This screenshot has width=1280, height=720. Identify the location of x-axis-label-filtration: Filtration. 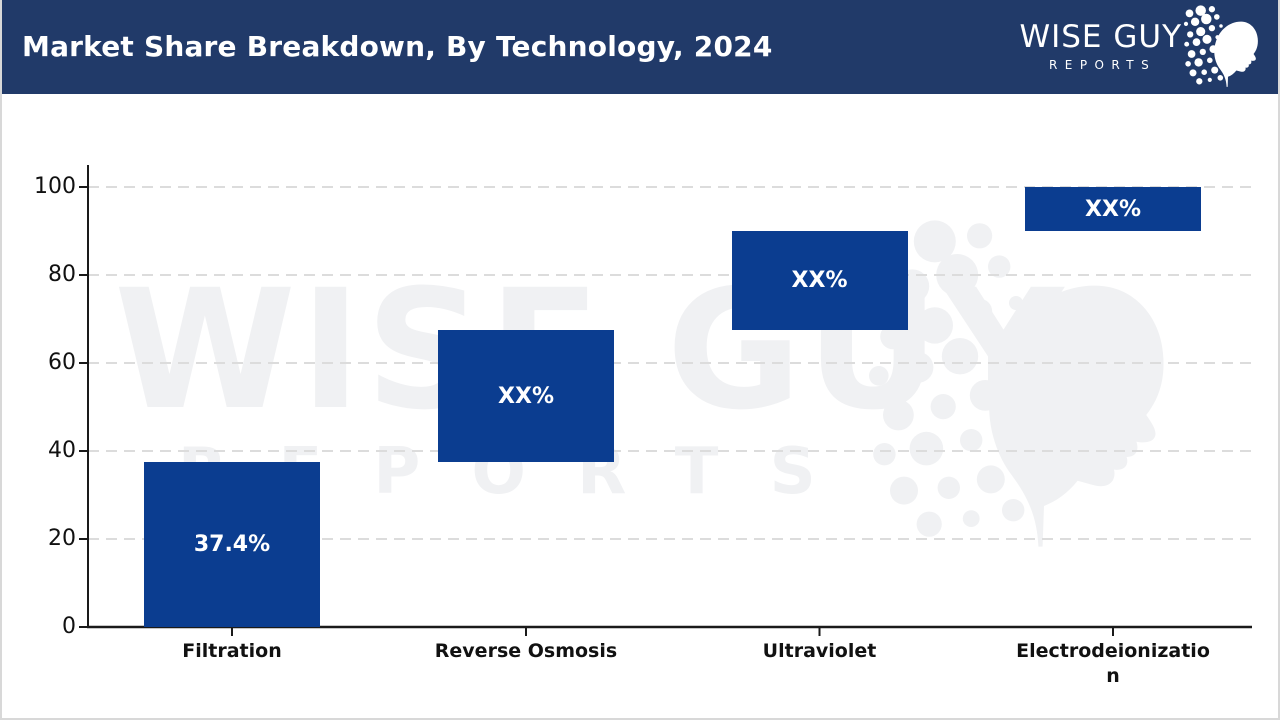
(232, 651).